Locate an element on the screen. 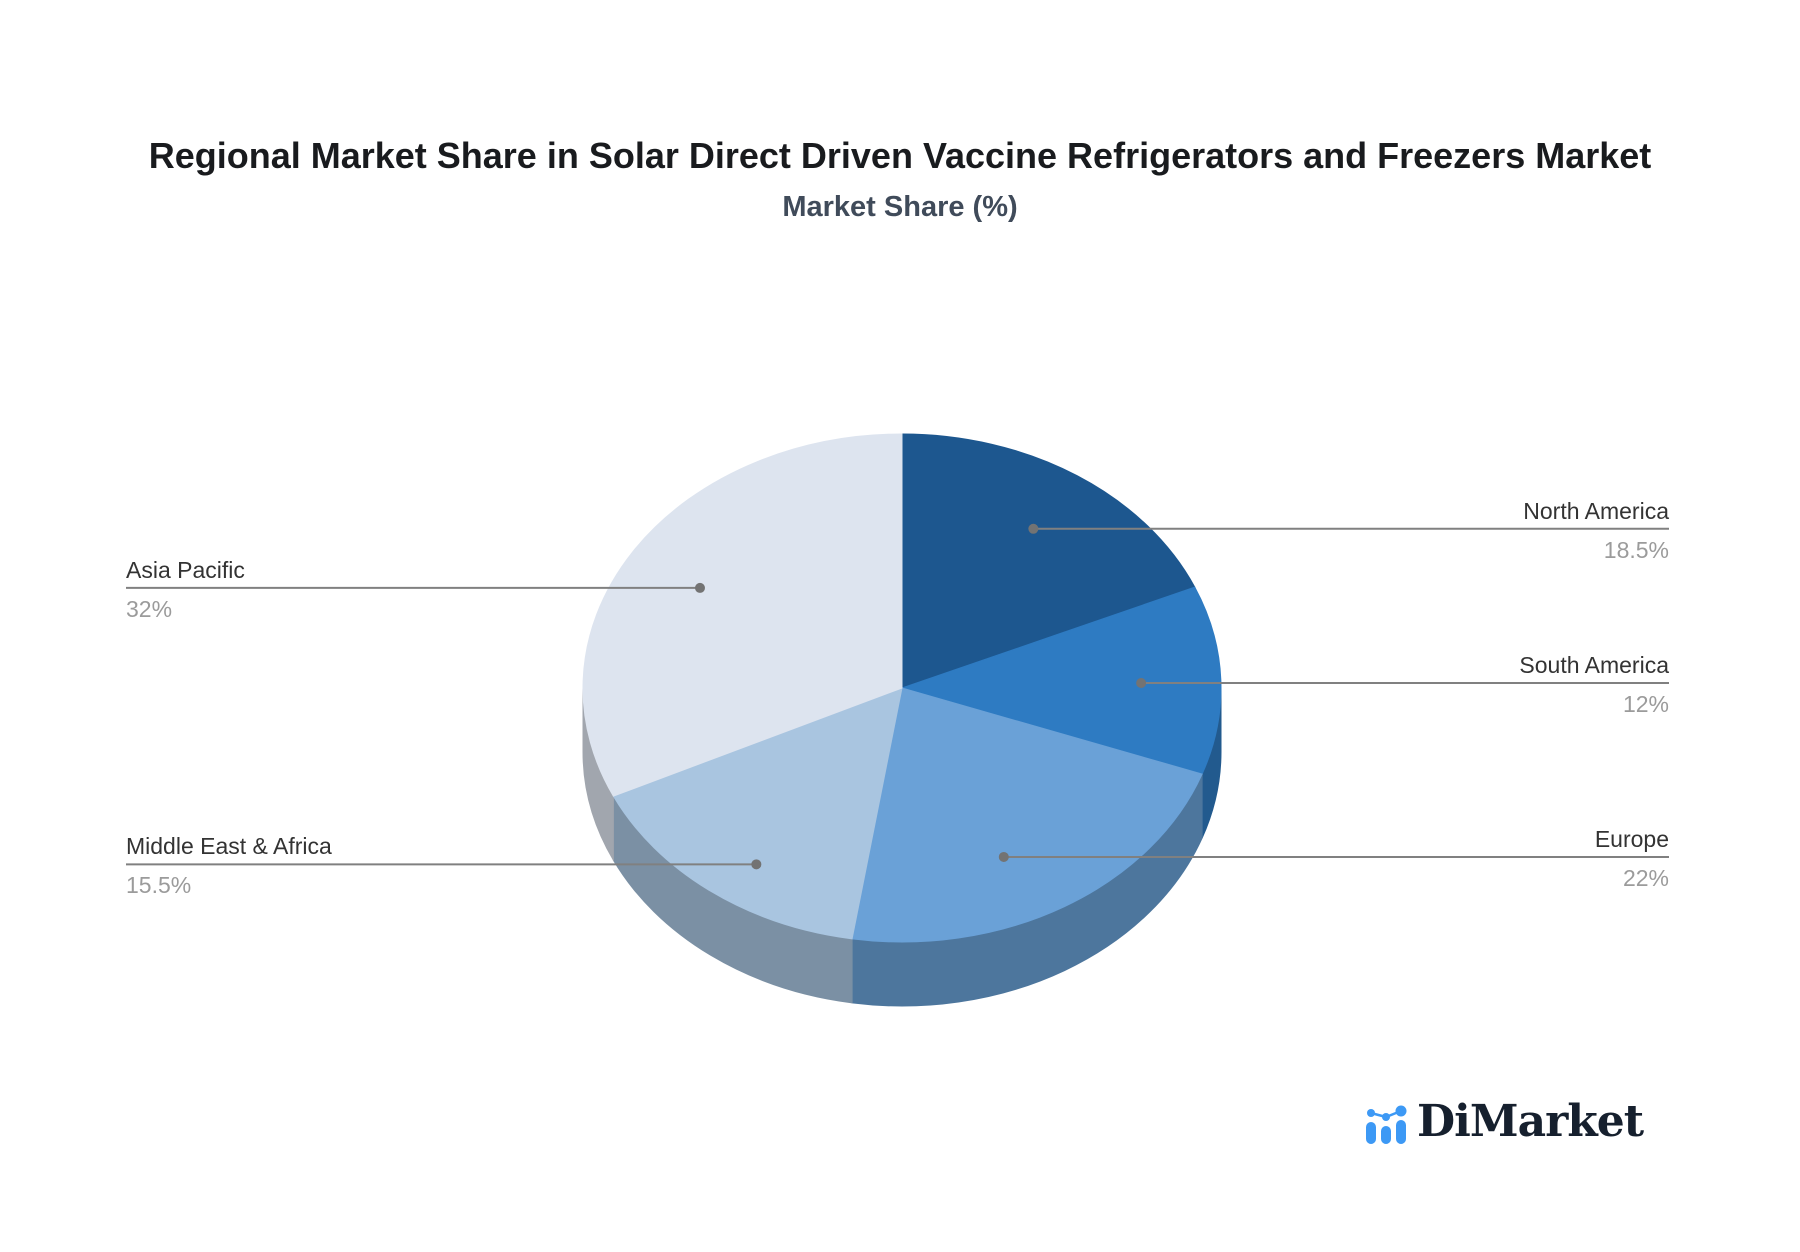 The width and height of the screenshot is (1800, 1252). connector-dot-south-america is located at coordinates (1141, 683).